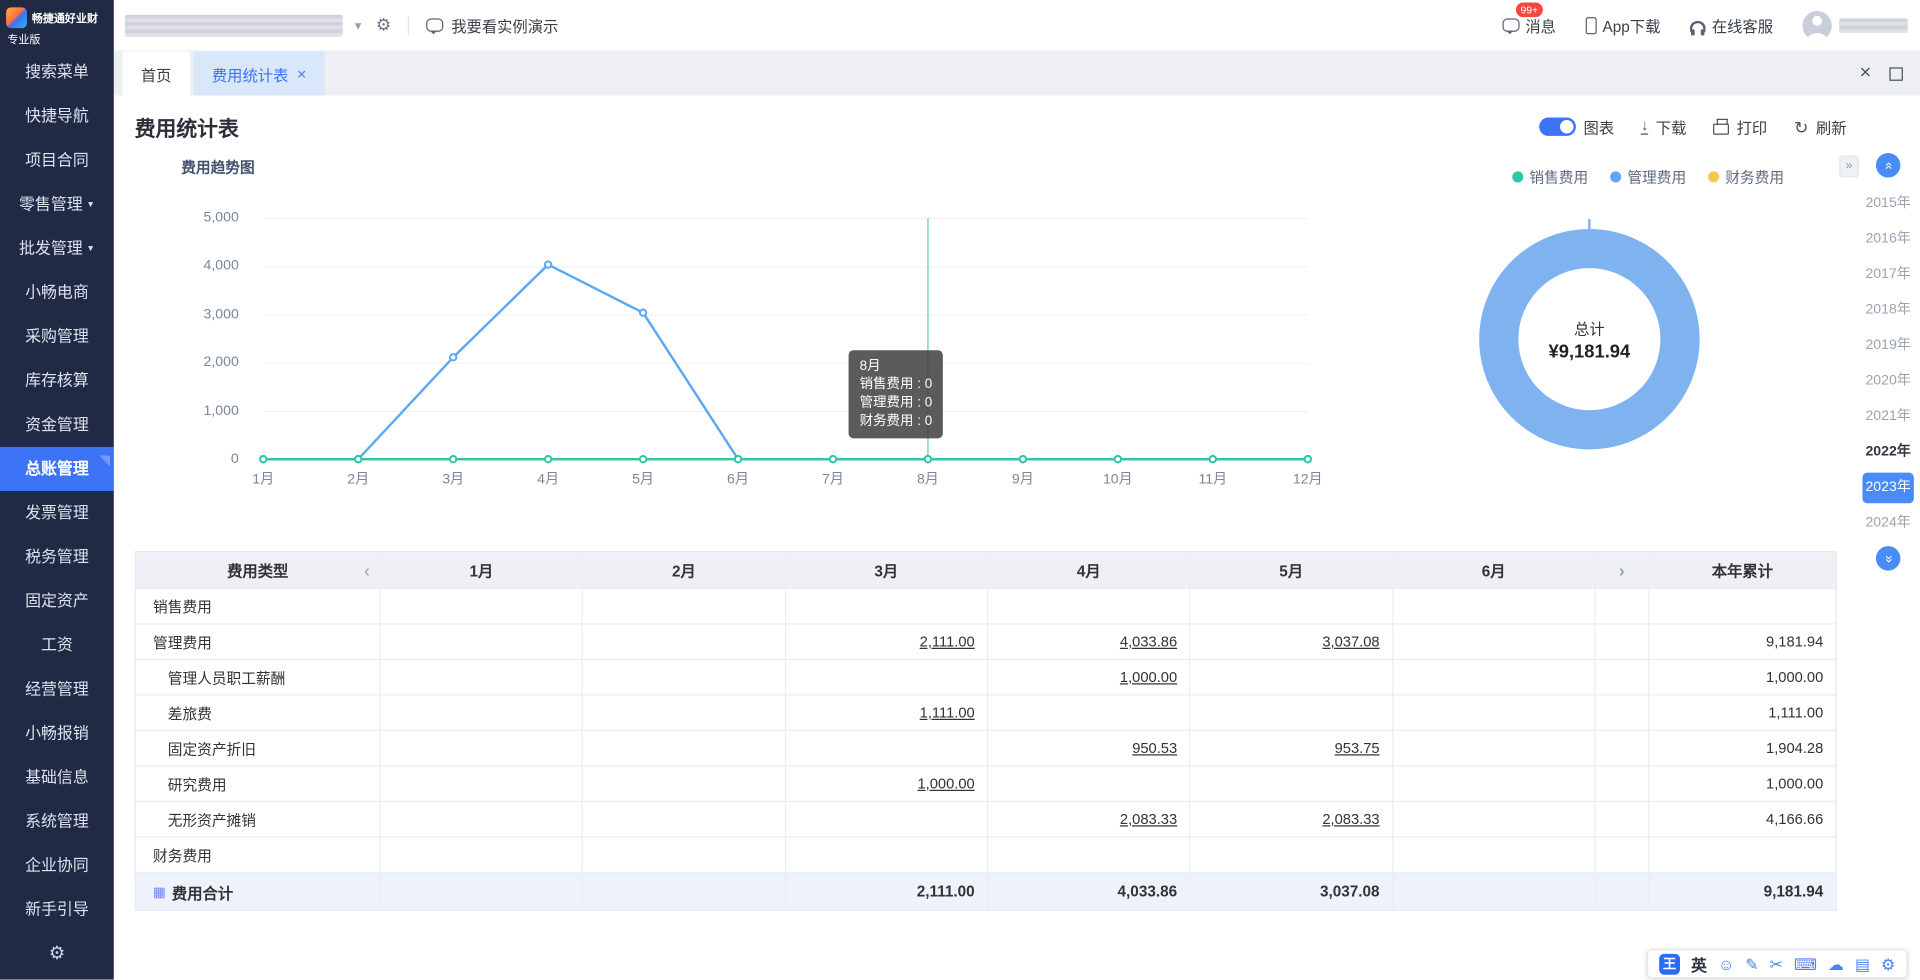 This screenshot has width=1920, height=980. Describe the element at coordinates (1896, 73) in the screenshot. I see `fullscreen-icon` at that location.